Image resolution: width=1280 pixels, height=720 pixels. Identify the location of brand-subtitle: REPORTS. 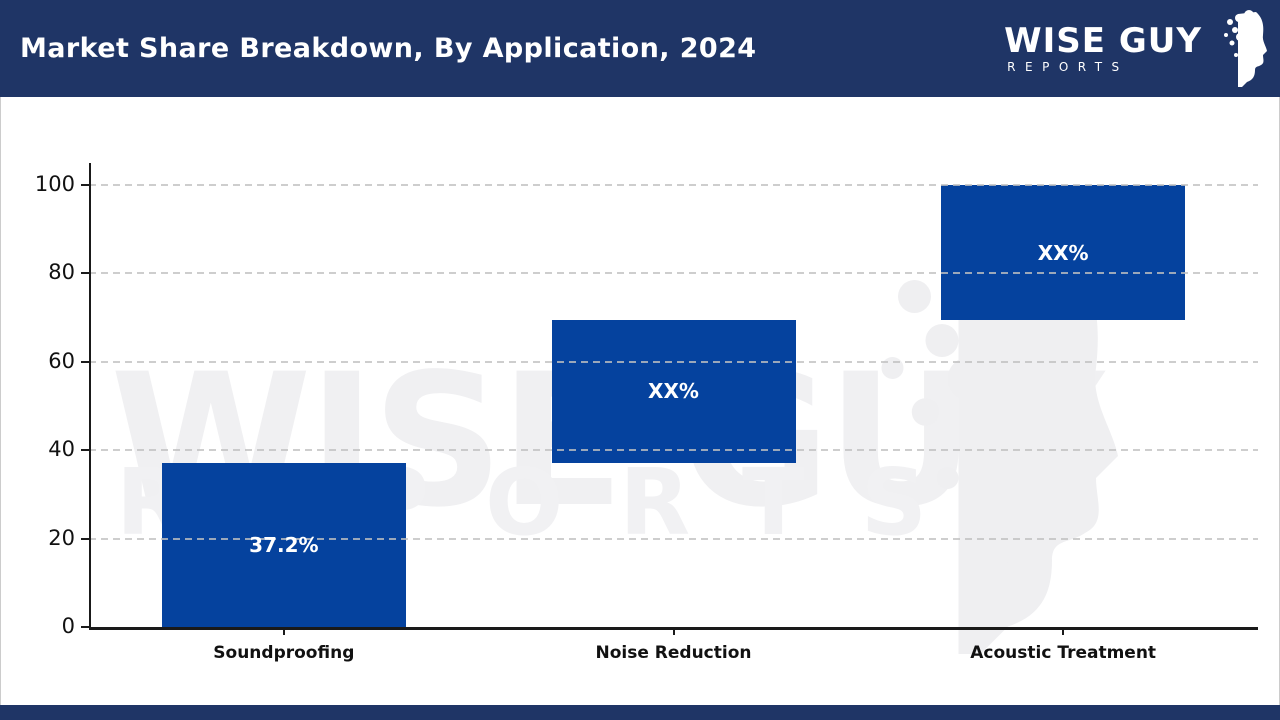
(1068, 67).